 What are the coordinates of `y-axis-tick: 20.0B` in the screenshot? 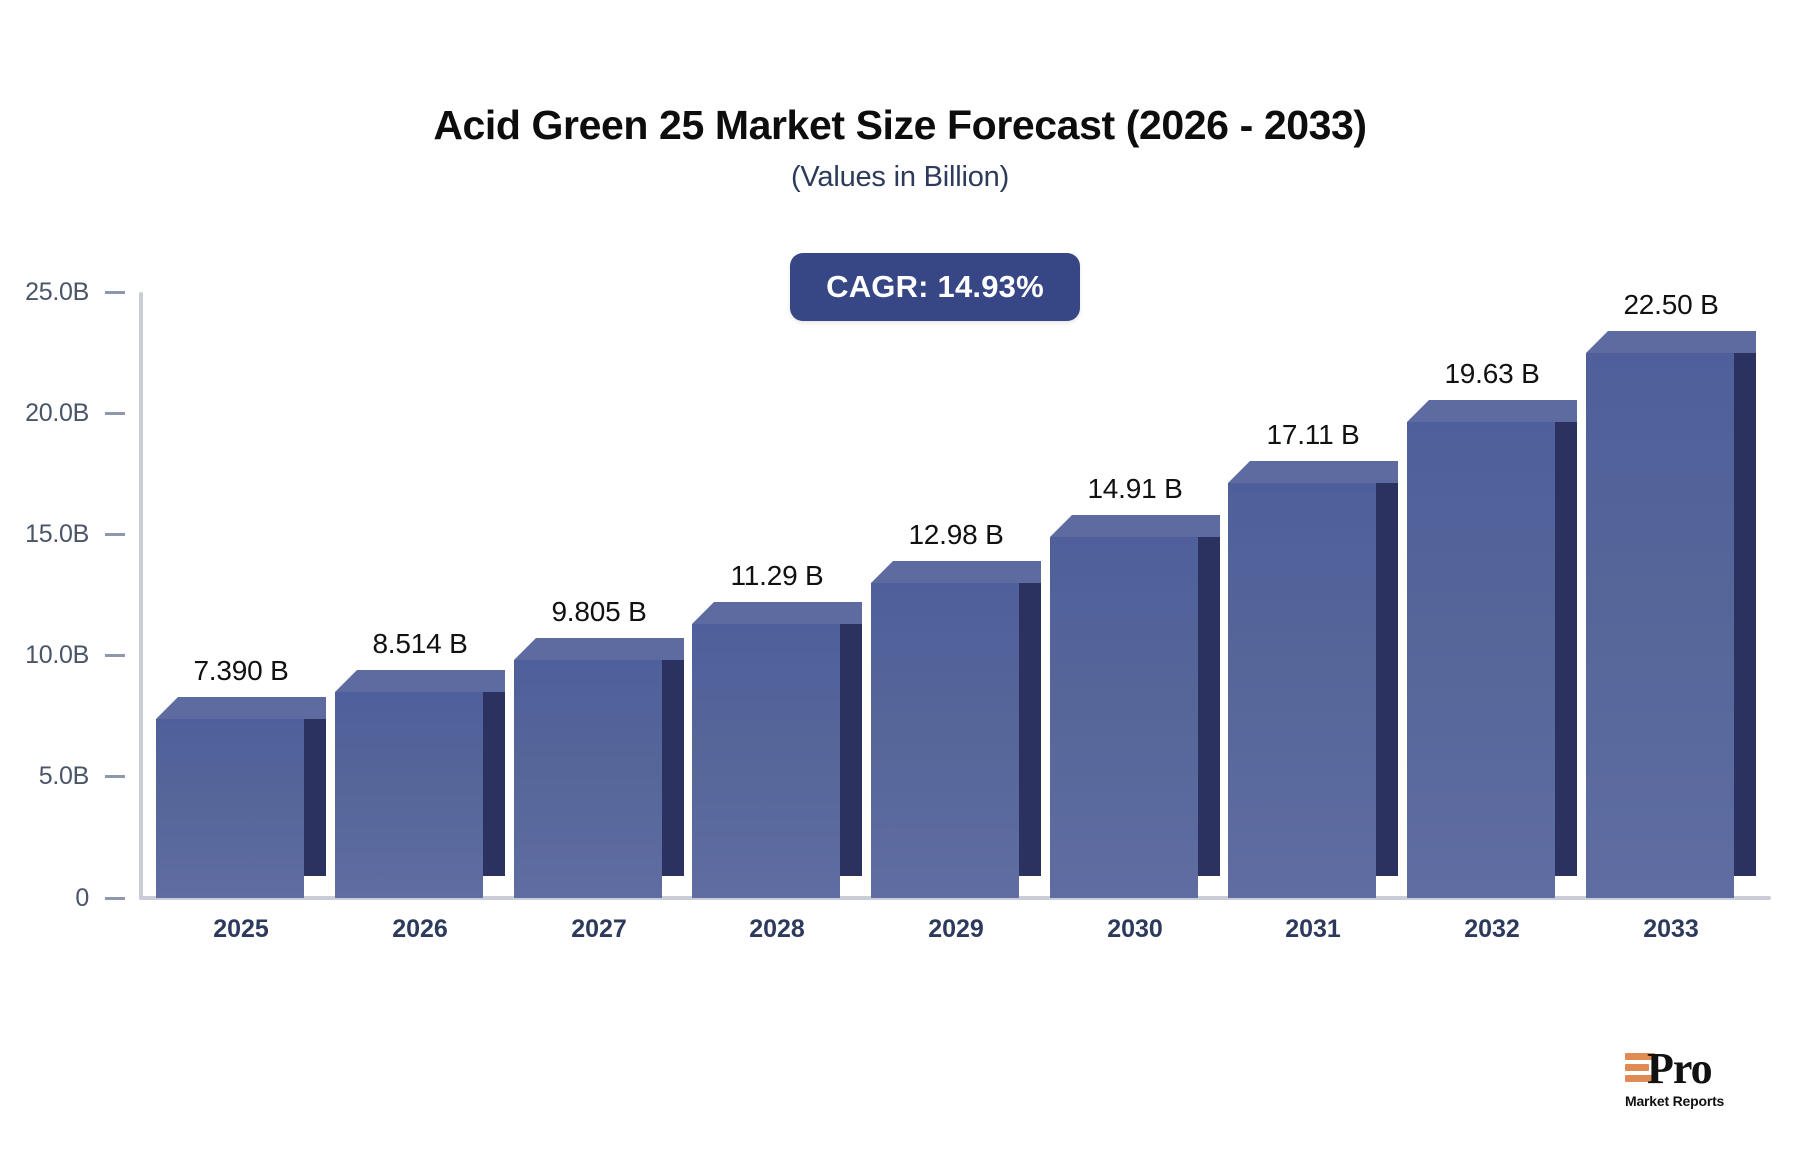 It's located at (69, 413).